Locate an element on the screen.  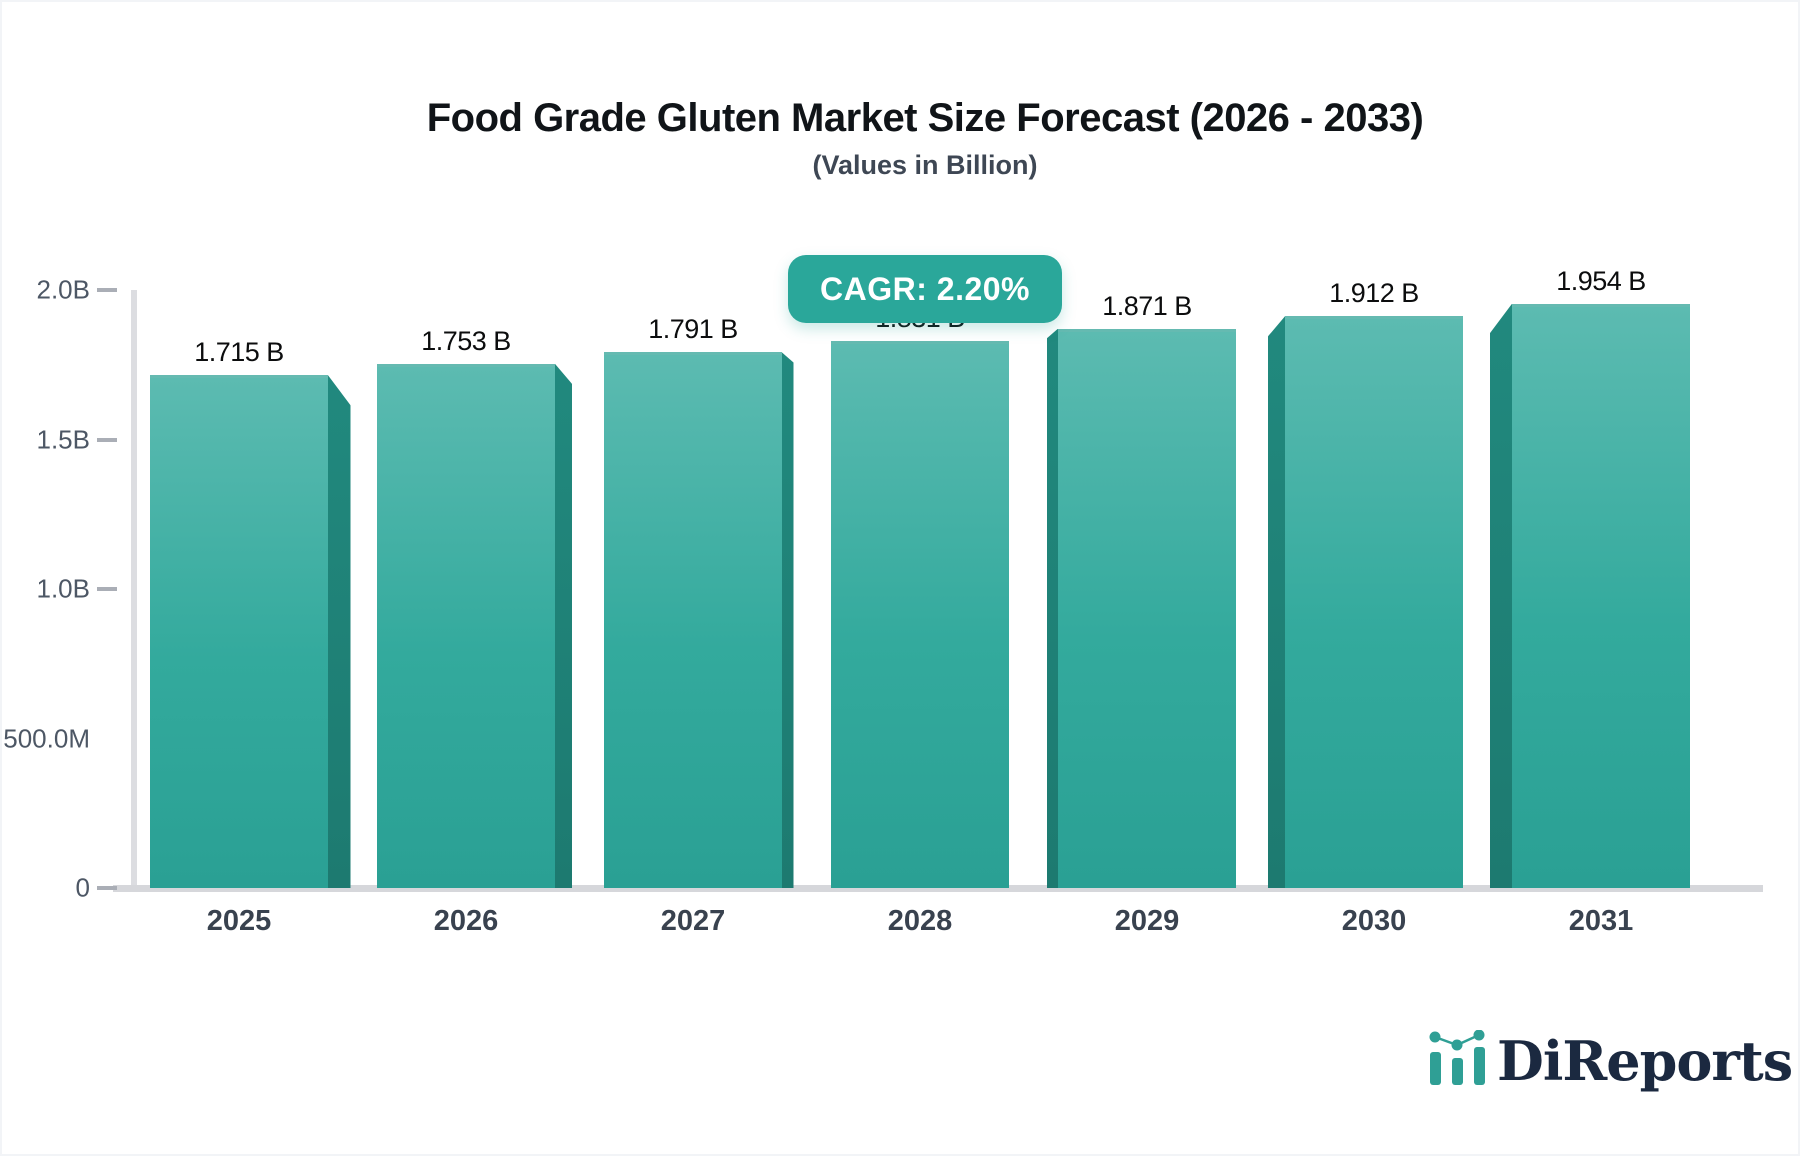
x-axis-label: 2028 is located at coordinates (920, 921).